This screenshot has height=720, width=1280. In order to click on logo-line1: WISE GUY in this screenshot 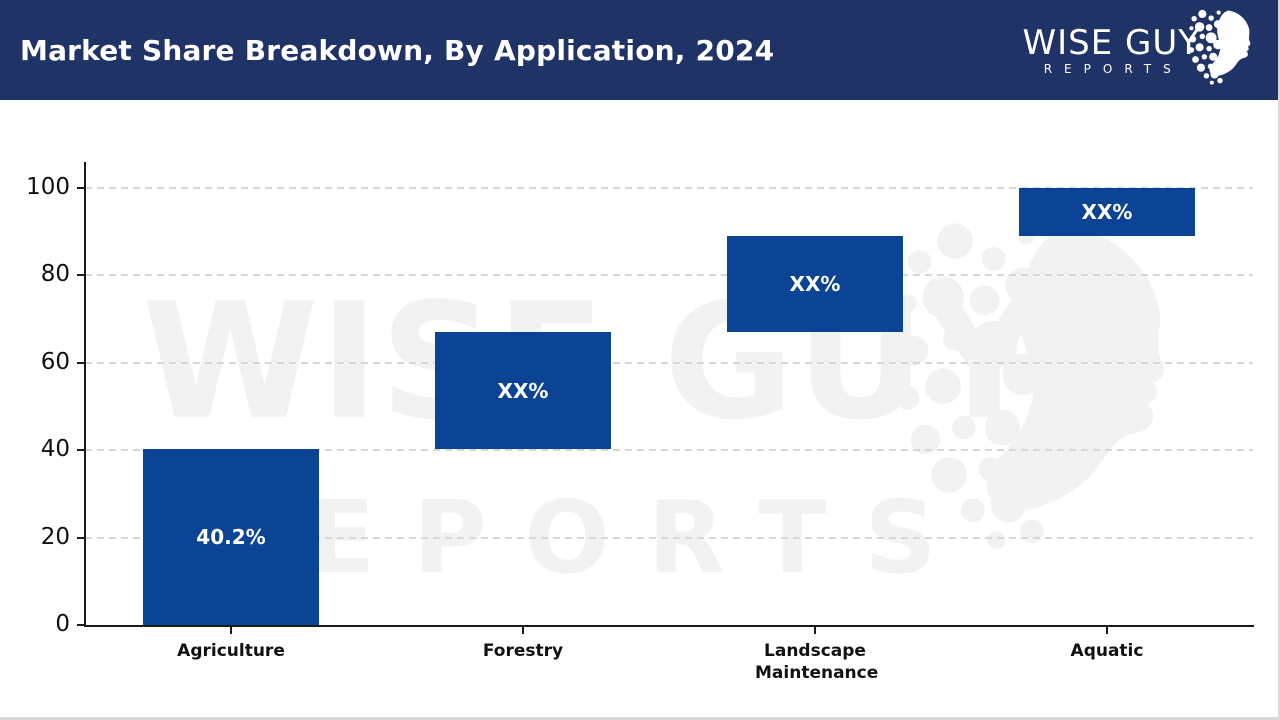, I will do `click(1111, 42)`.